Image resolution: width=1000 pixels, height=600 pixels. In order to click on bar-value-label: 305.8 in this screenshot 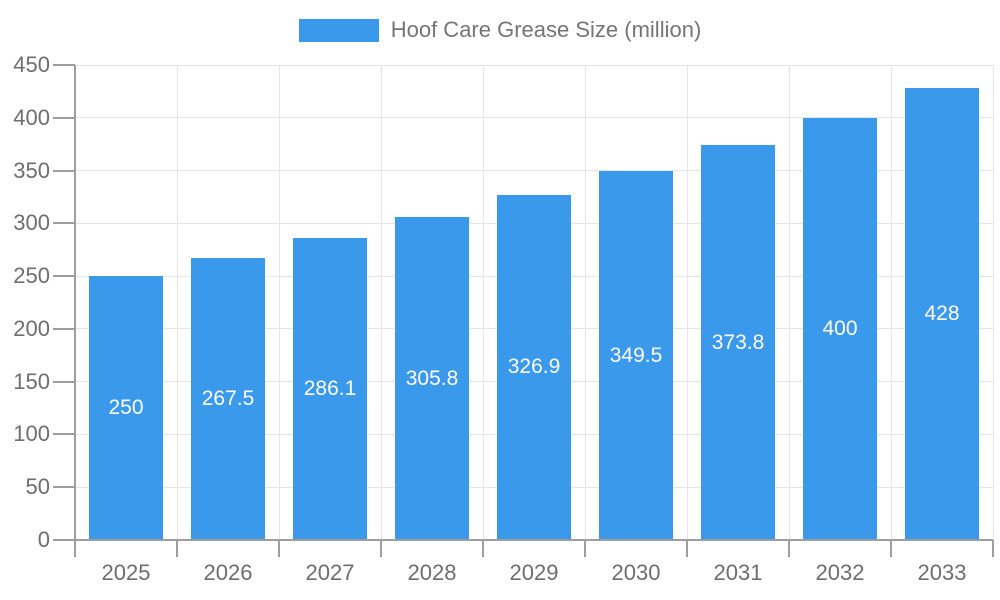, I will do `click(432, 378)`.